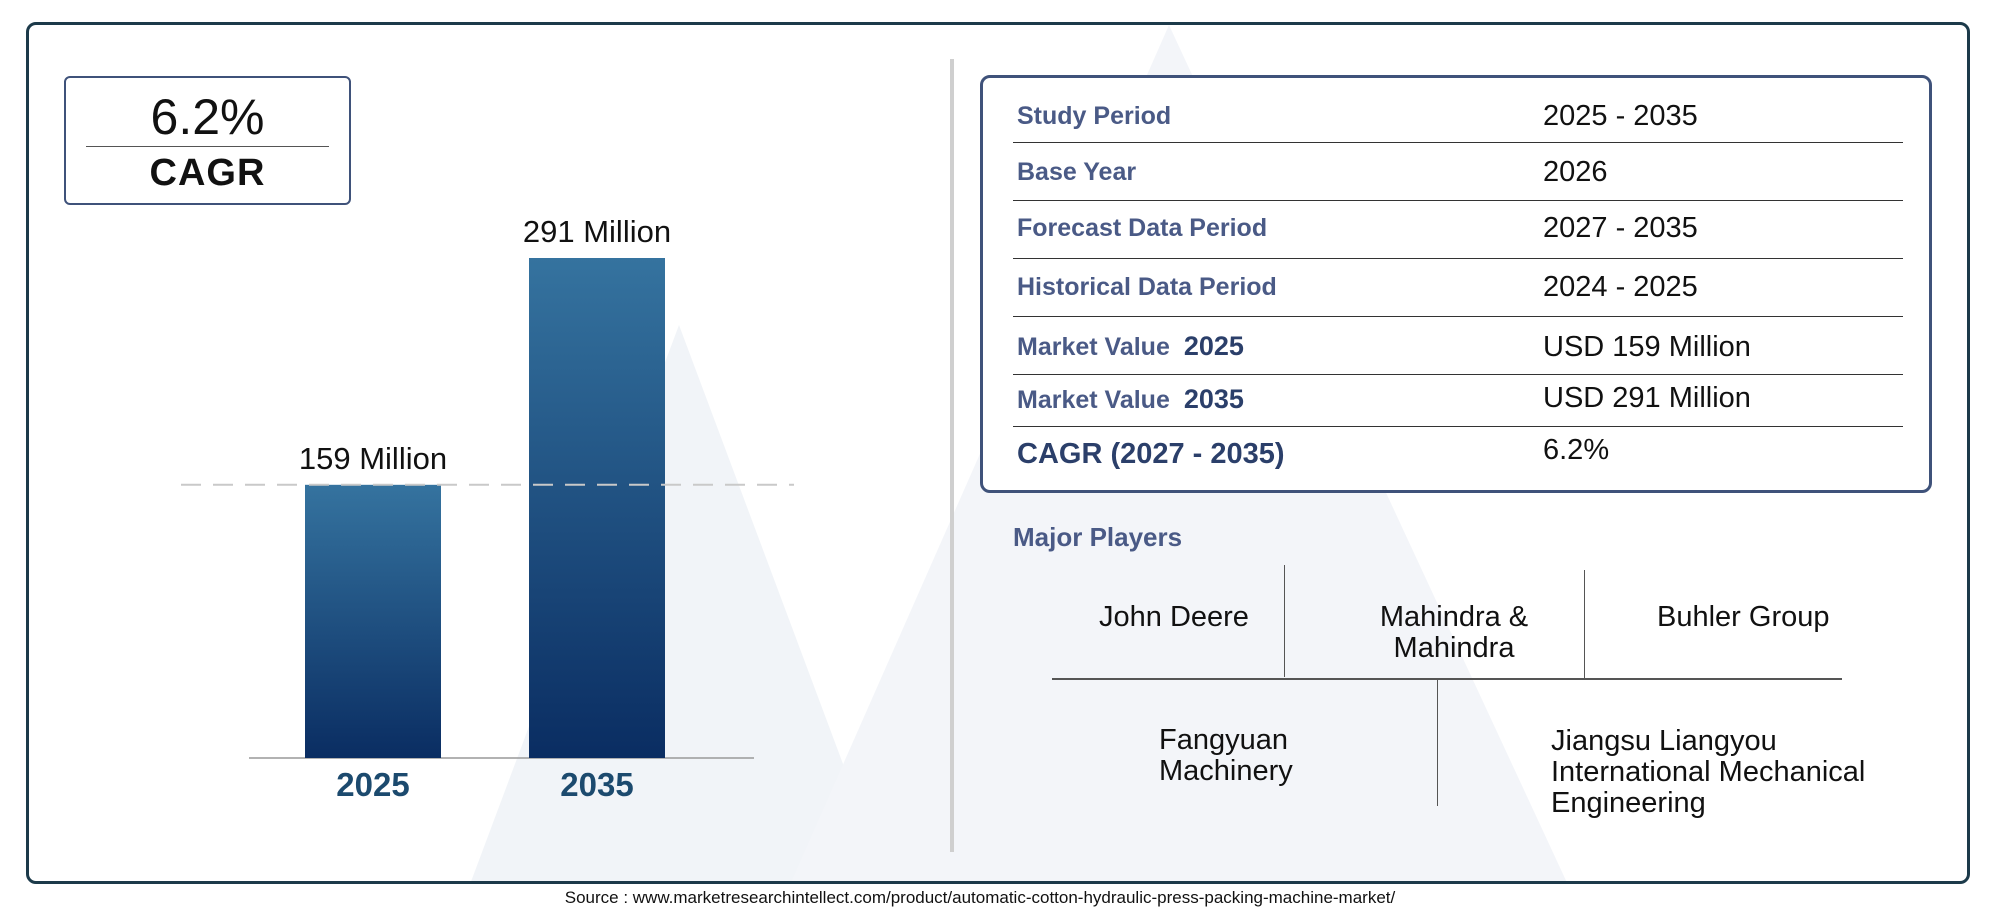 The width and height of the screenshot is (2000, 917). Describe the element at coordinates (1094, 116) in the screenshot. I see `row-label: Study Period` at that location.